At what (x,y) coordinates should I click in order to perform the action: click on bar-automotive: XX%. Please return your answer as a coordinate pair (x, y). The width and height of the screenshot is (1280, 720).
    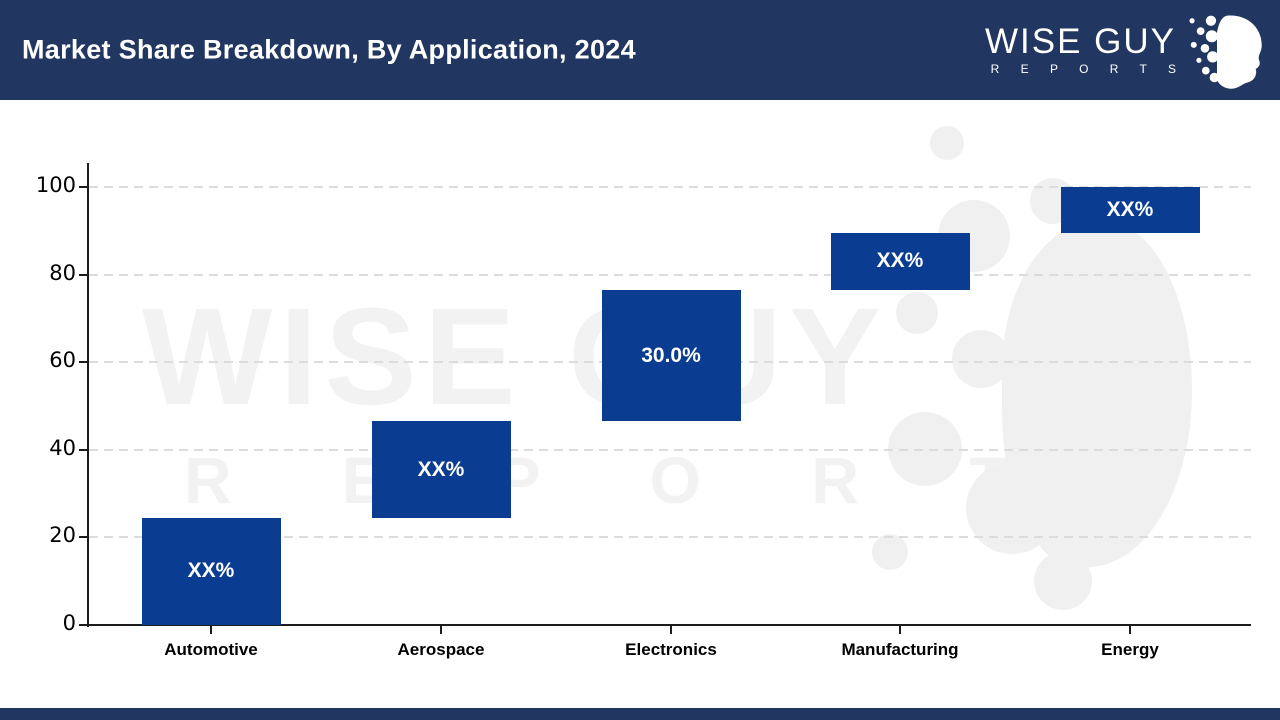
    Looking at the image, I should click on (211, 571).